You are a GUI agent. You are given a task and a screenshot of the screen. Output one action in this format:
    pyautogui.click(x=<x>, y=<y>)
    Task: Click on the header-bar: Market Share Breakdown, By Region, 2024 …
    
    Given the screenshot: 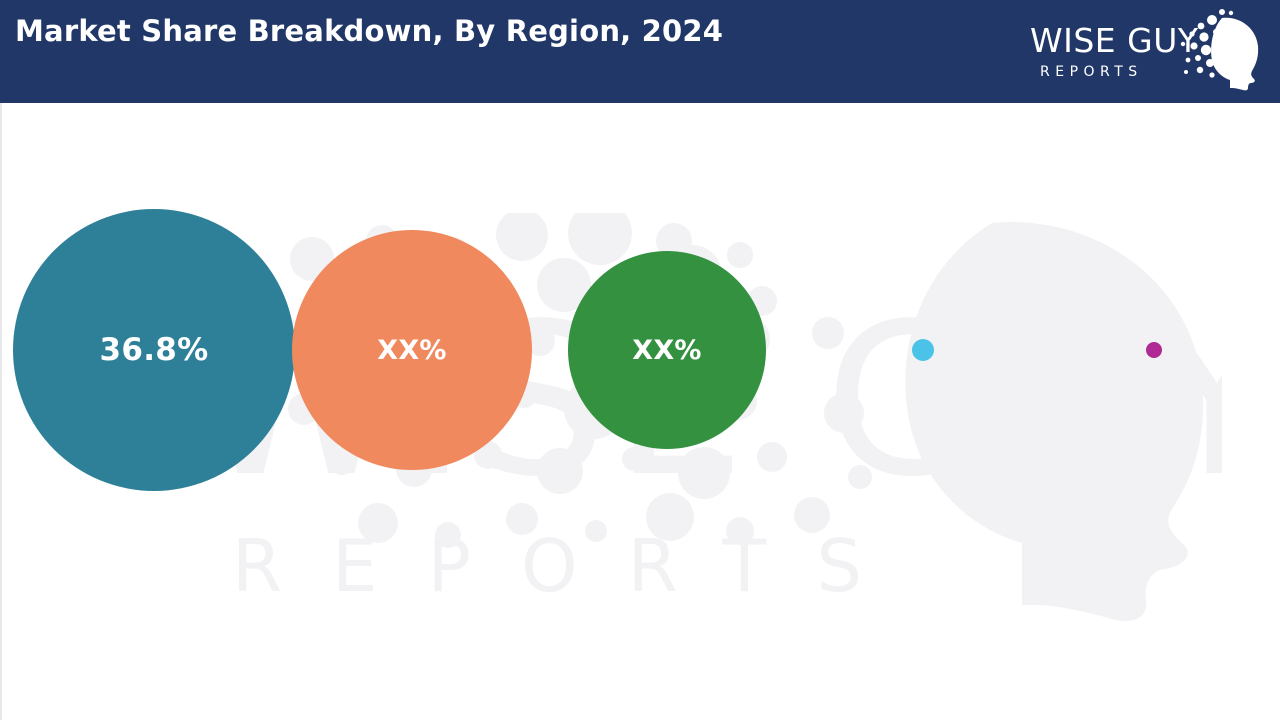 What is the action you would take?
    pyautogui.click(x=640, y=51)
    